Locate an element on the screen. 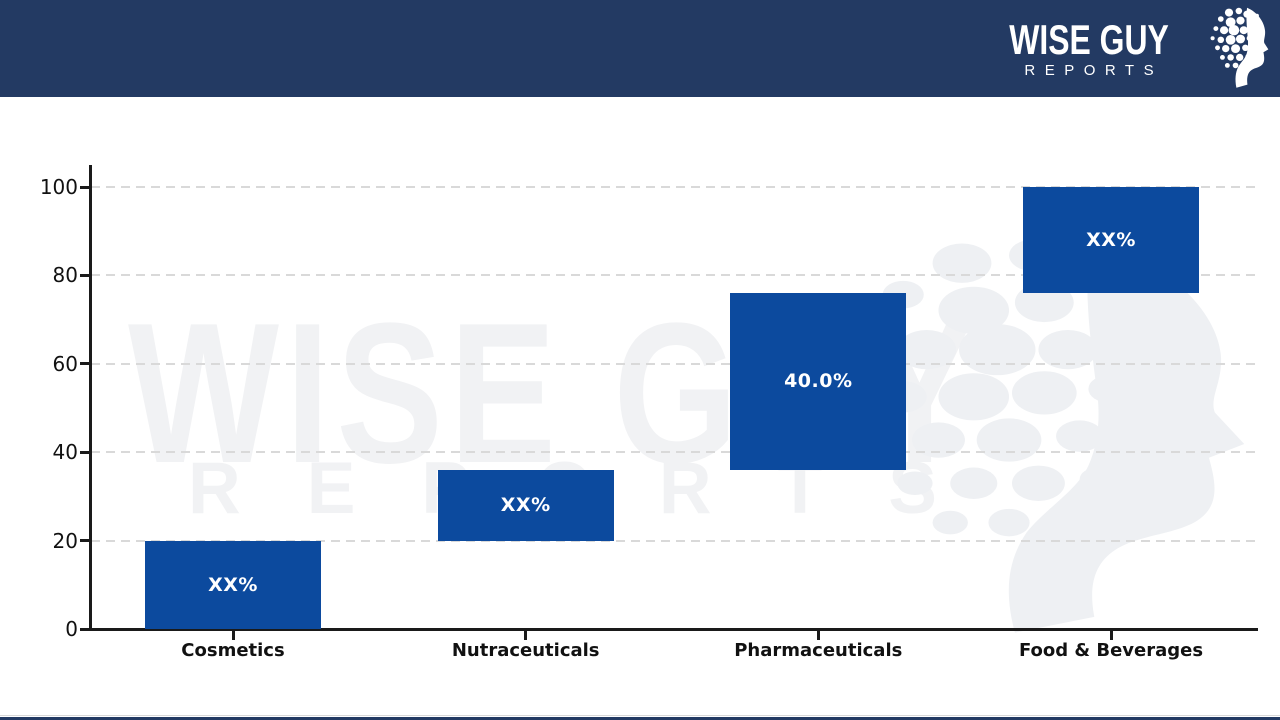 The height and width of the screenshot is (720, 1280). category-label-2: Nutraceuticals is located at coordinates (525, 650).